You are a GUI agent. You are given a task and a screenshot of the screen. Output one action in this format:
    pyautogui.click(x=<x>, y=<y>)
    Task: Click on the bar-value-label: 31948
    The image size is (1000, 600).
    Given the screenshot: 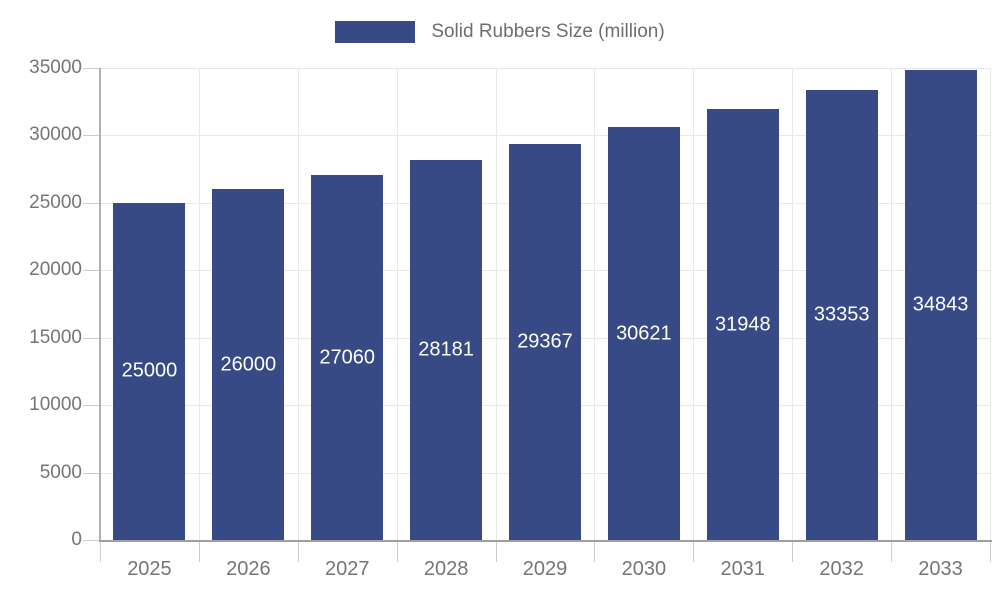 What is the action you would take?
    pyautogui.click(x=742, y=324)
    